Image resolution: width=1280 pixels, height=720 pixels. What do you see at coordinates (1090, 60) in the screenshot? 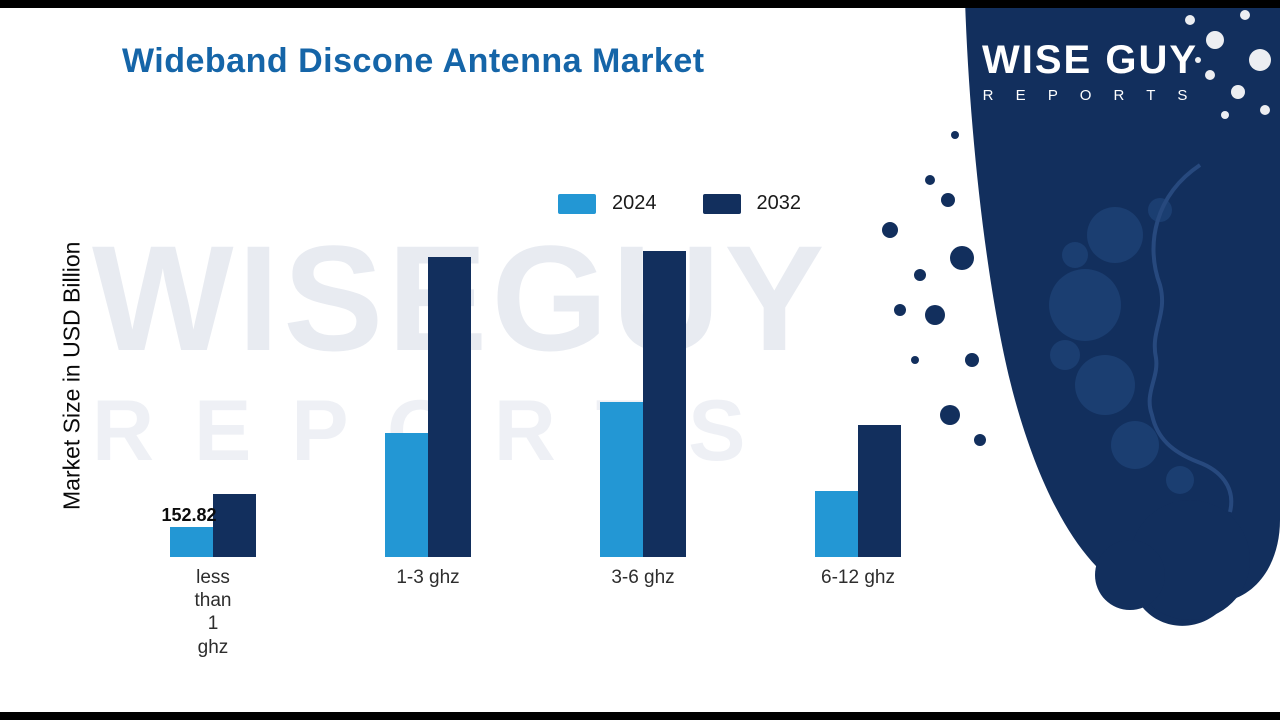
I see `brand-name: WISE GUY` at bounding box center [1090, 60].